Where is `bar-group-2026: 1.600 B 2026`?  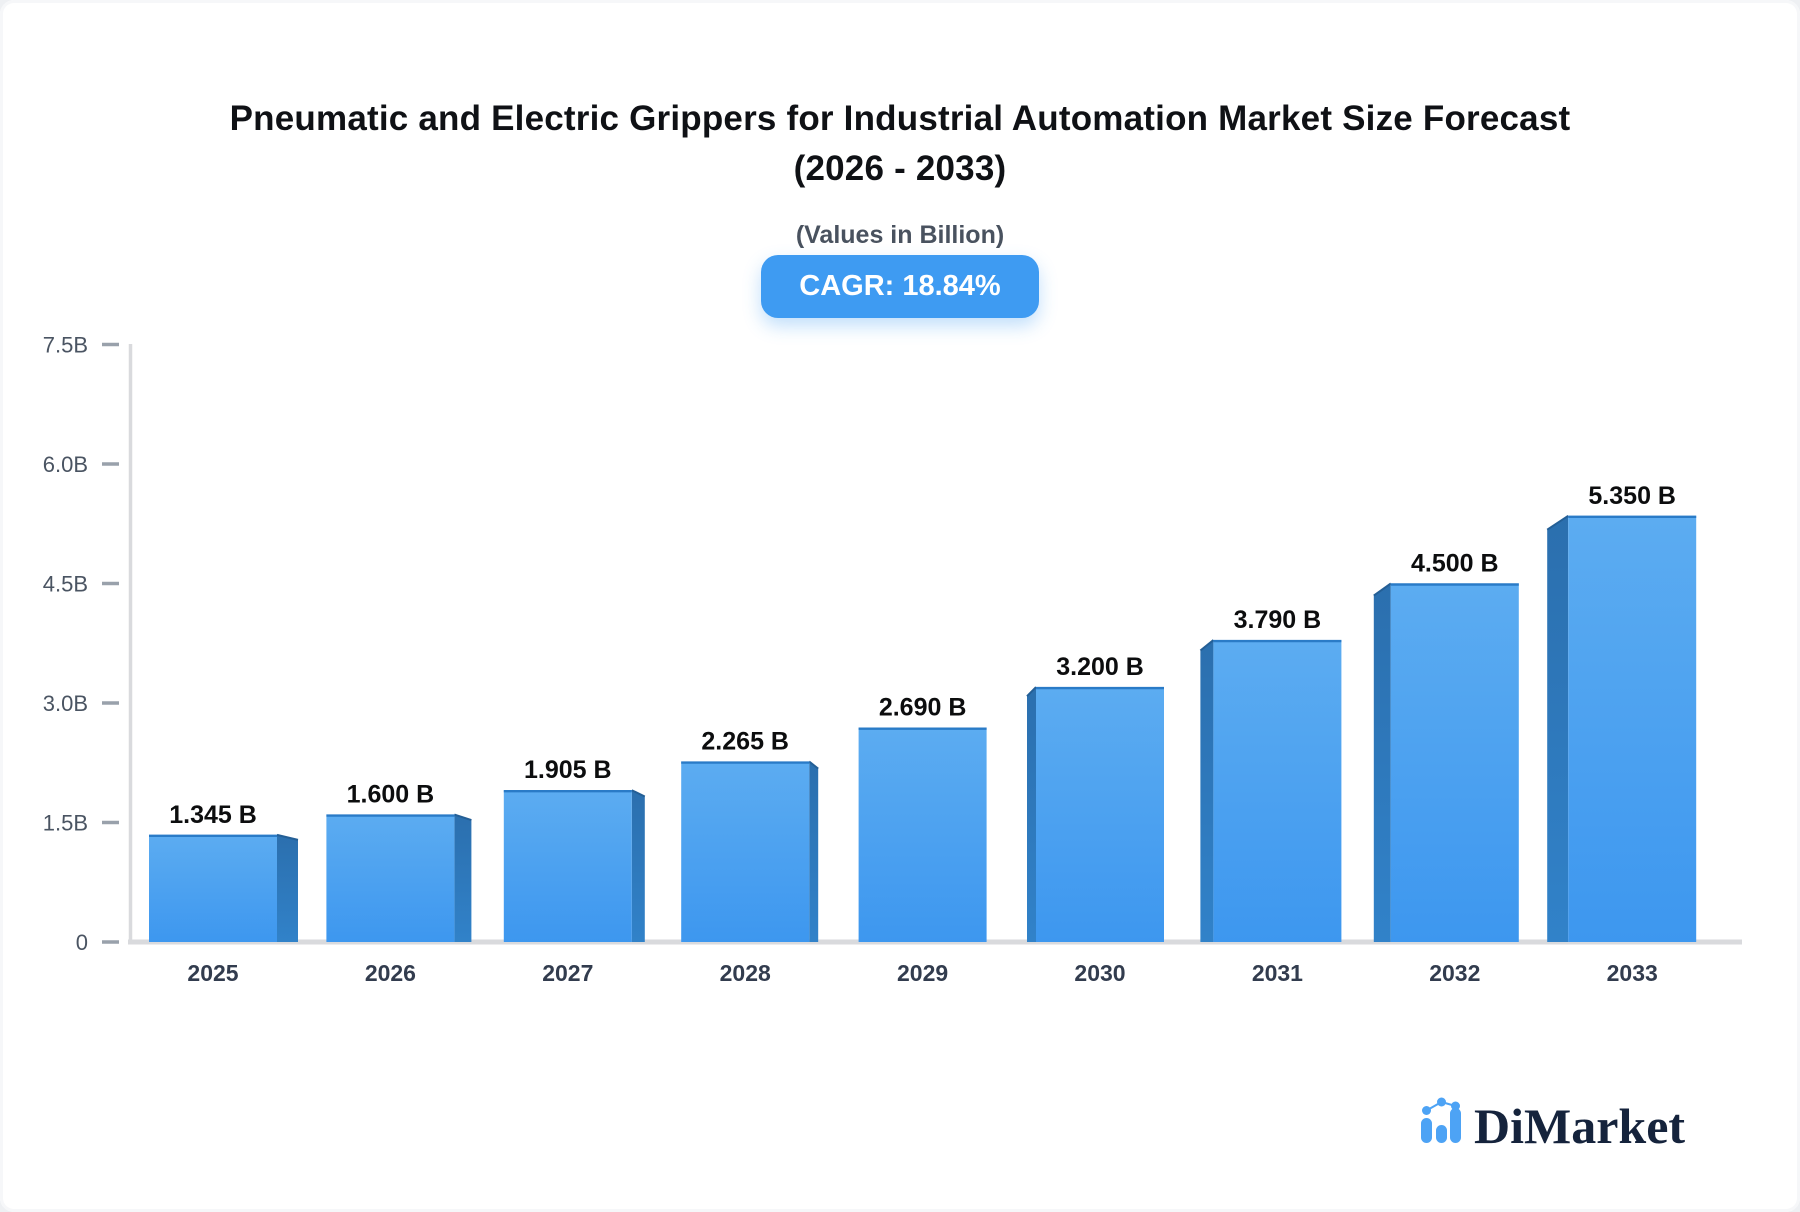 bar-group-2026: 1.600 B 2026 is located at coordinates (399, 883).